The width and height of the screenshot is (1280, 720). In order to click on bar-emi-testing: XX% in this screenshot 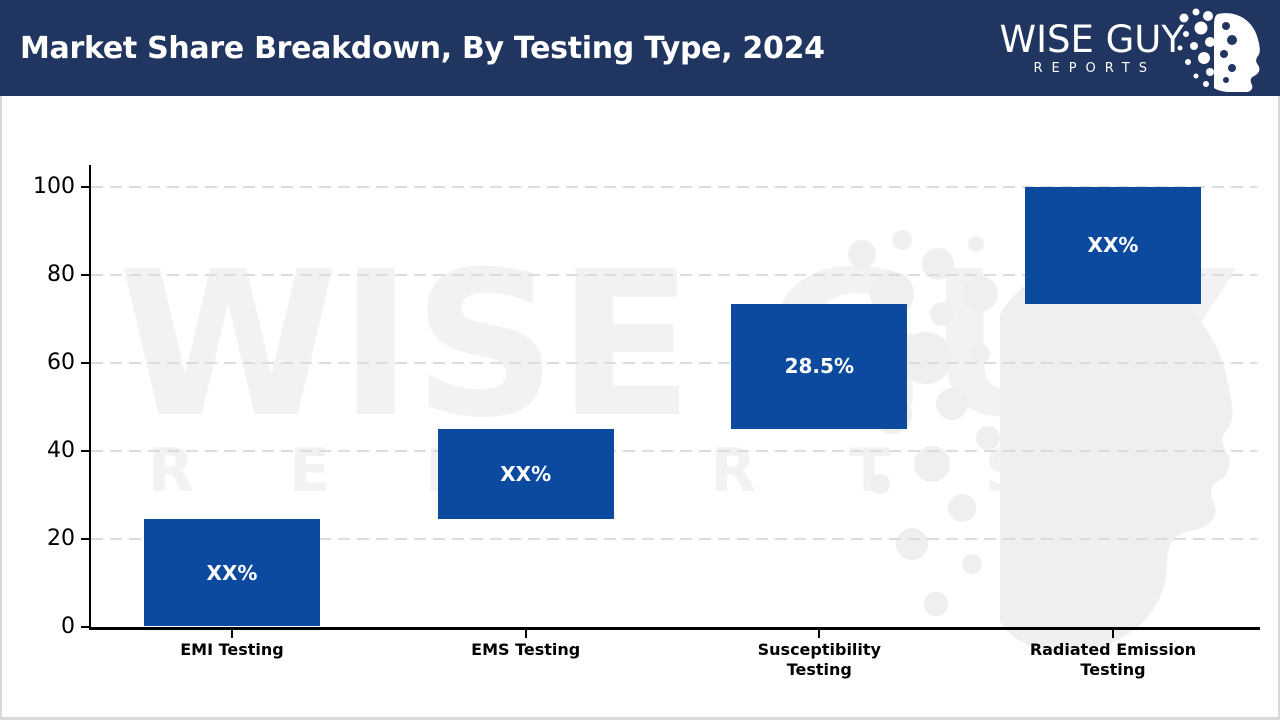, I will do `click(232, 572)`.